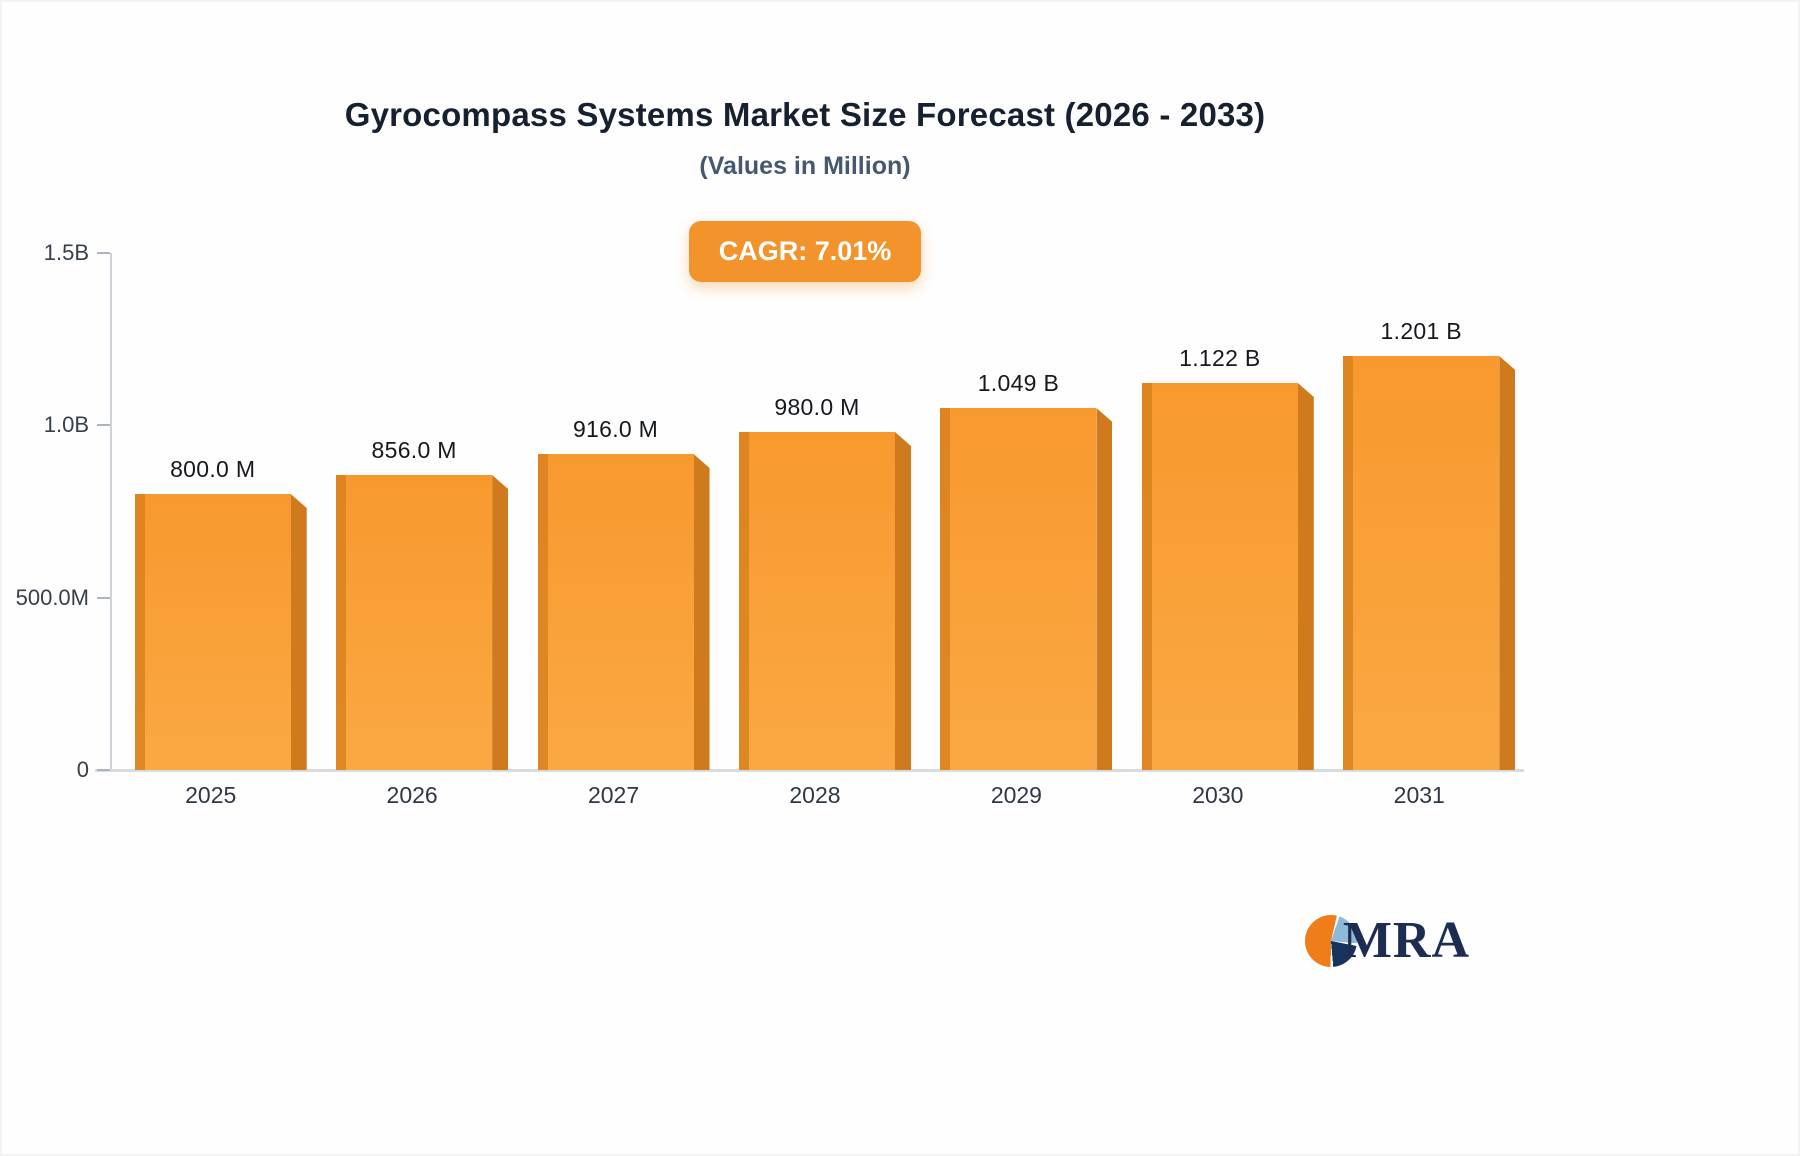 The image size is (1800, 1156). Describe the element at coordinates (1220, 358) in the screenshot. I see `bar-value-label: 1.122 B` at that location.